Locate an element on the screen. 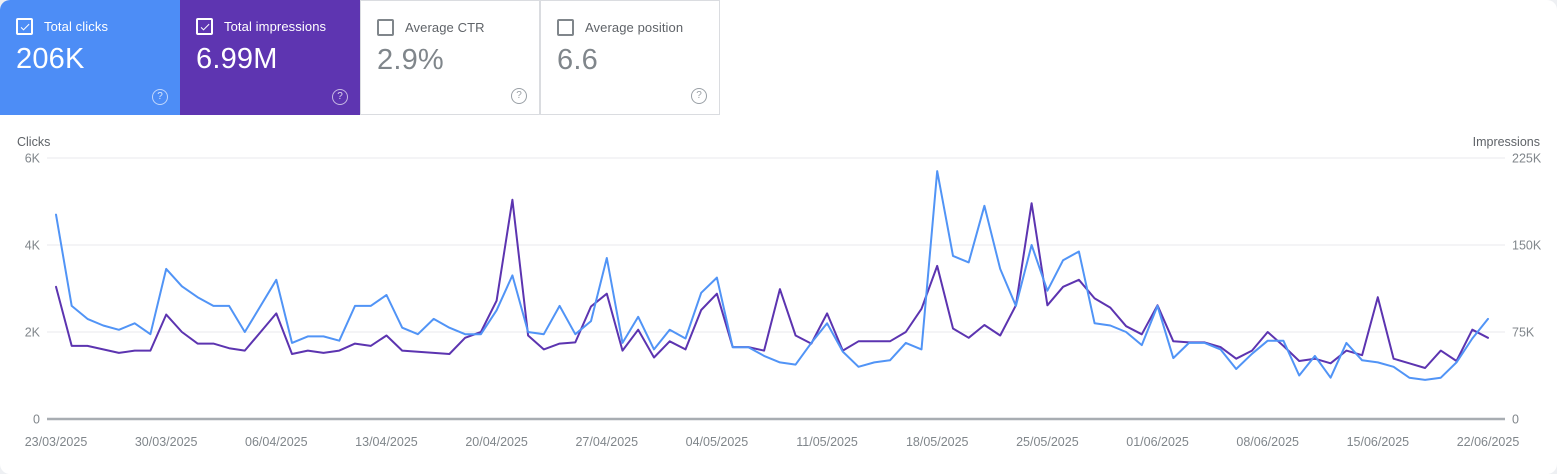  card-value: 6.6 is located at coordinates (577, 60).